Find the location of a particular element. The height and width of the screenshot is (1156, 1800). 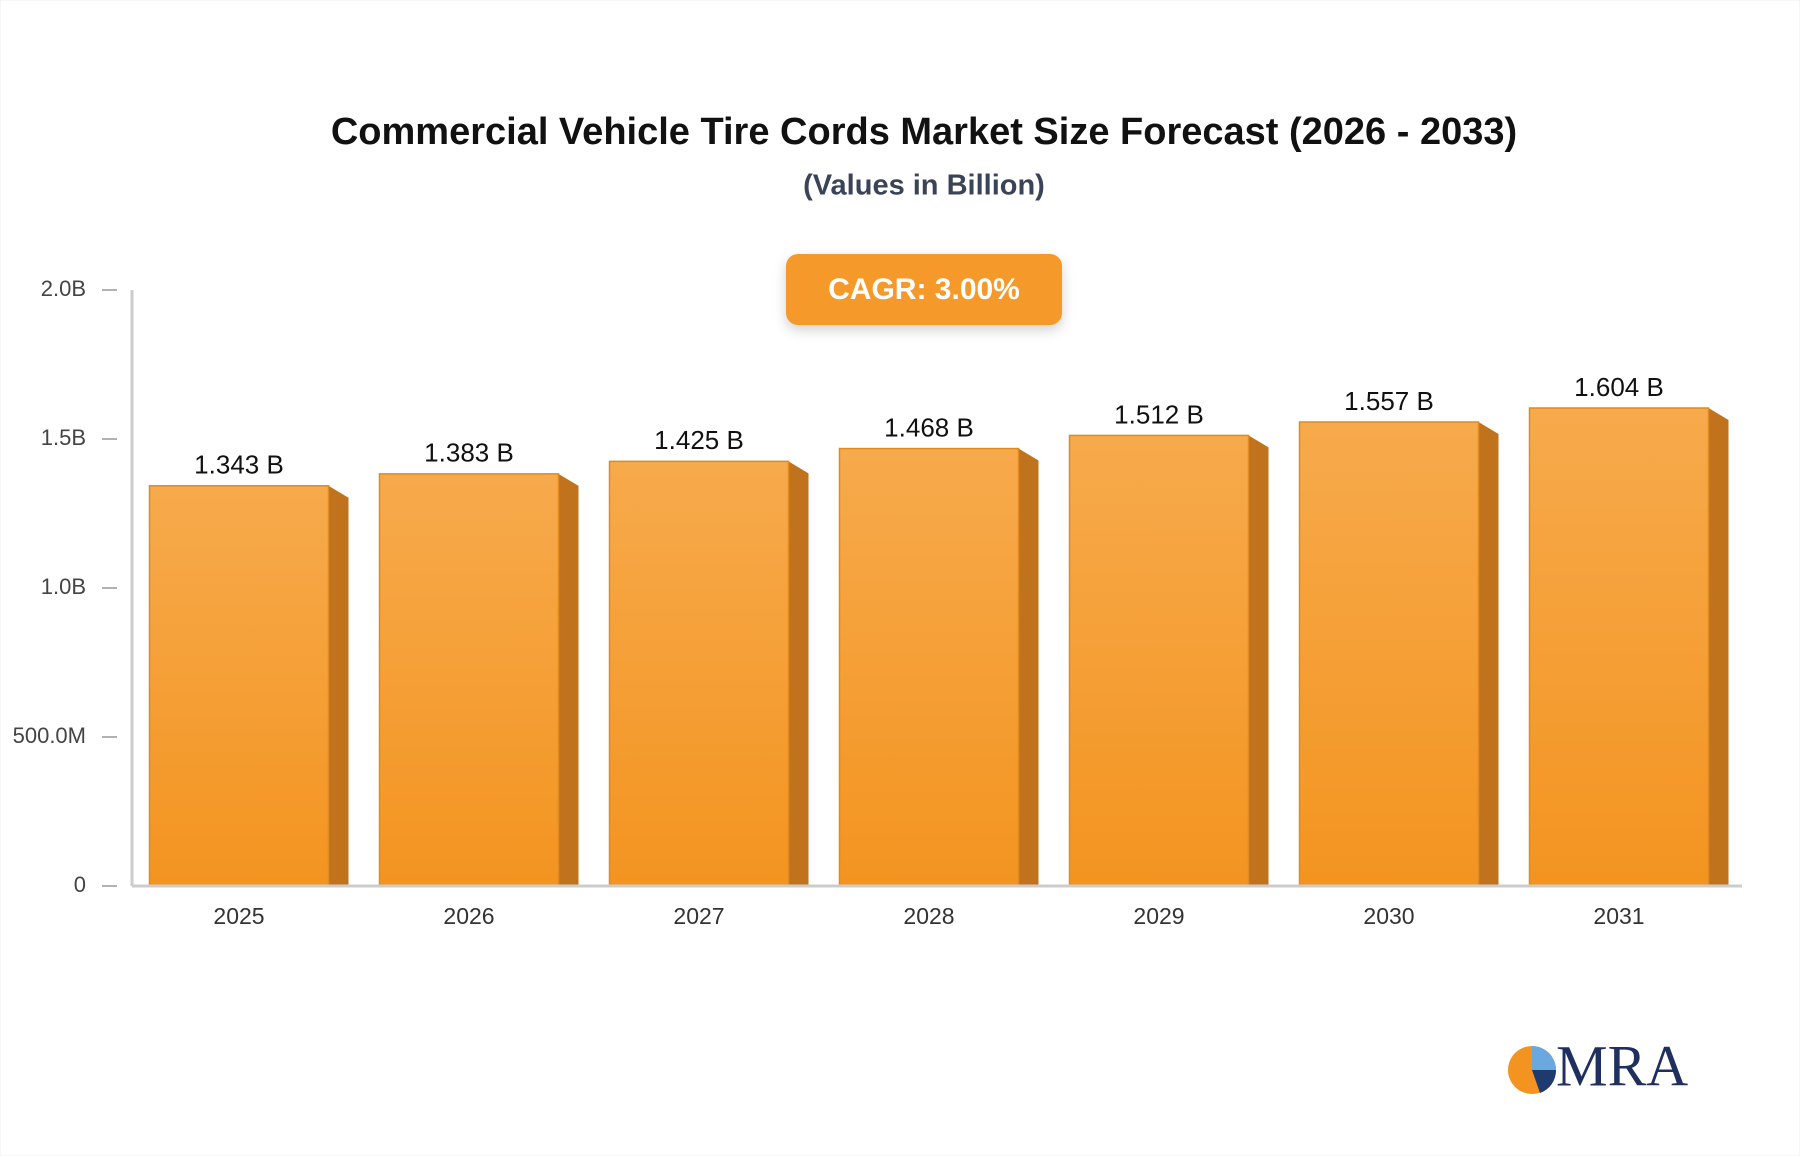

value-label: 1.557 B is located at coordinates (1389, 401).